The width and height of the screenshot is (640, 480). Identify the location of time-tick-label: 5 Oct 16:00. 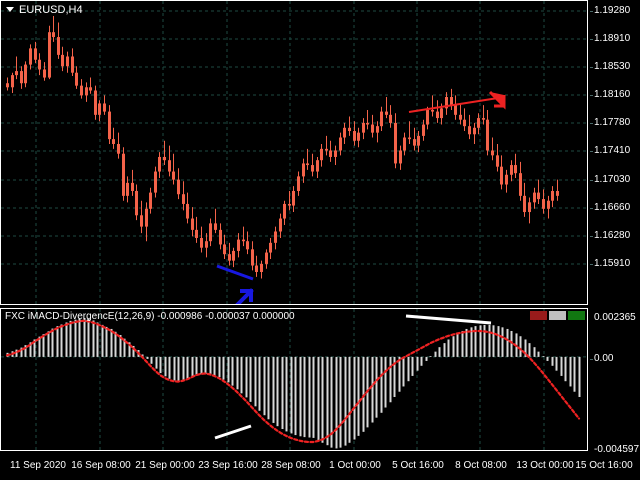
(418, 465).